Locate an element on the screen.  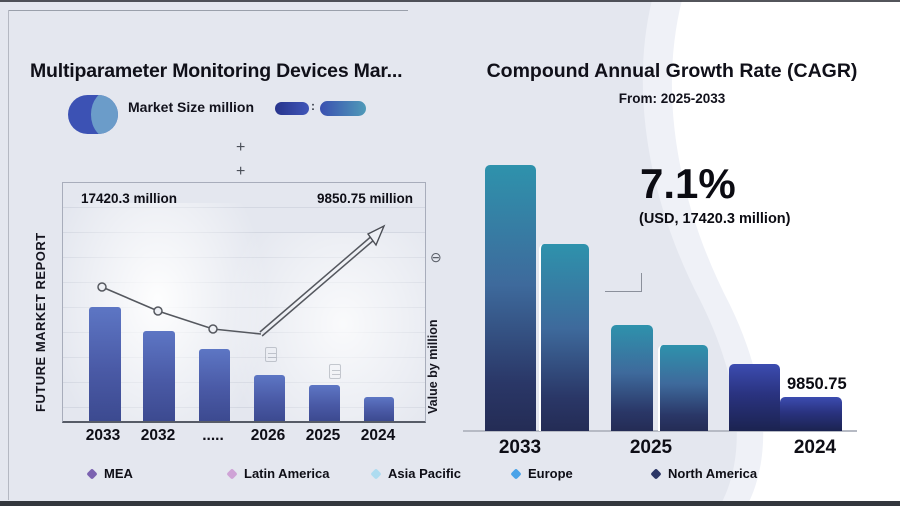
trend-line-arrow is located at coordinates (241, 280).